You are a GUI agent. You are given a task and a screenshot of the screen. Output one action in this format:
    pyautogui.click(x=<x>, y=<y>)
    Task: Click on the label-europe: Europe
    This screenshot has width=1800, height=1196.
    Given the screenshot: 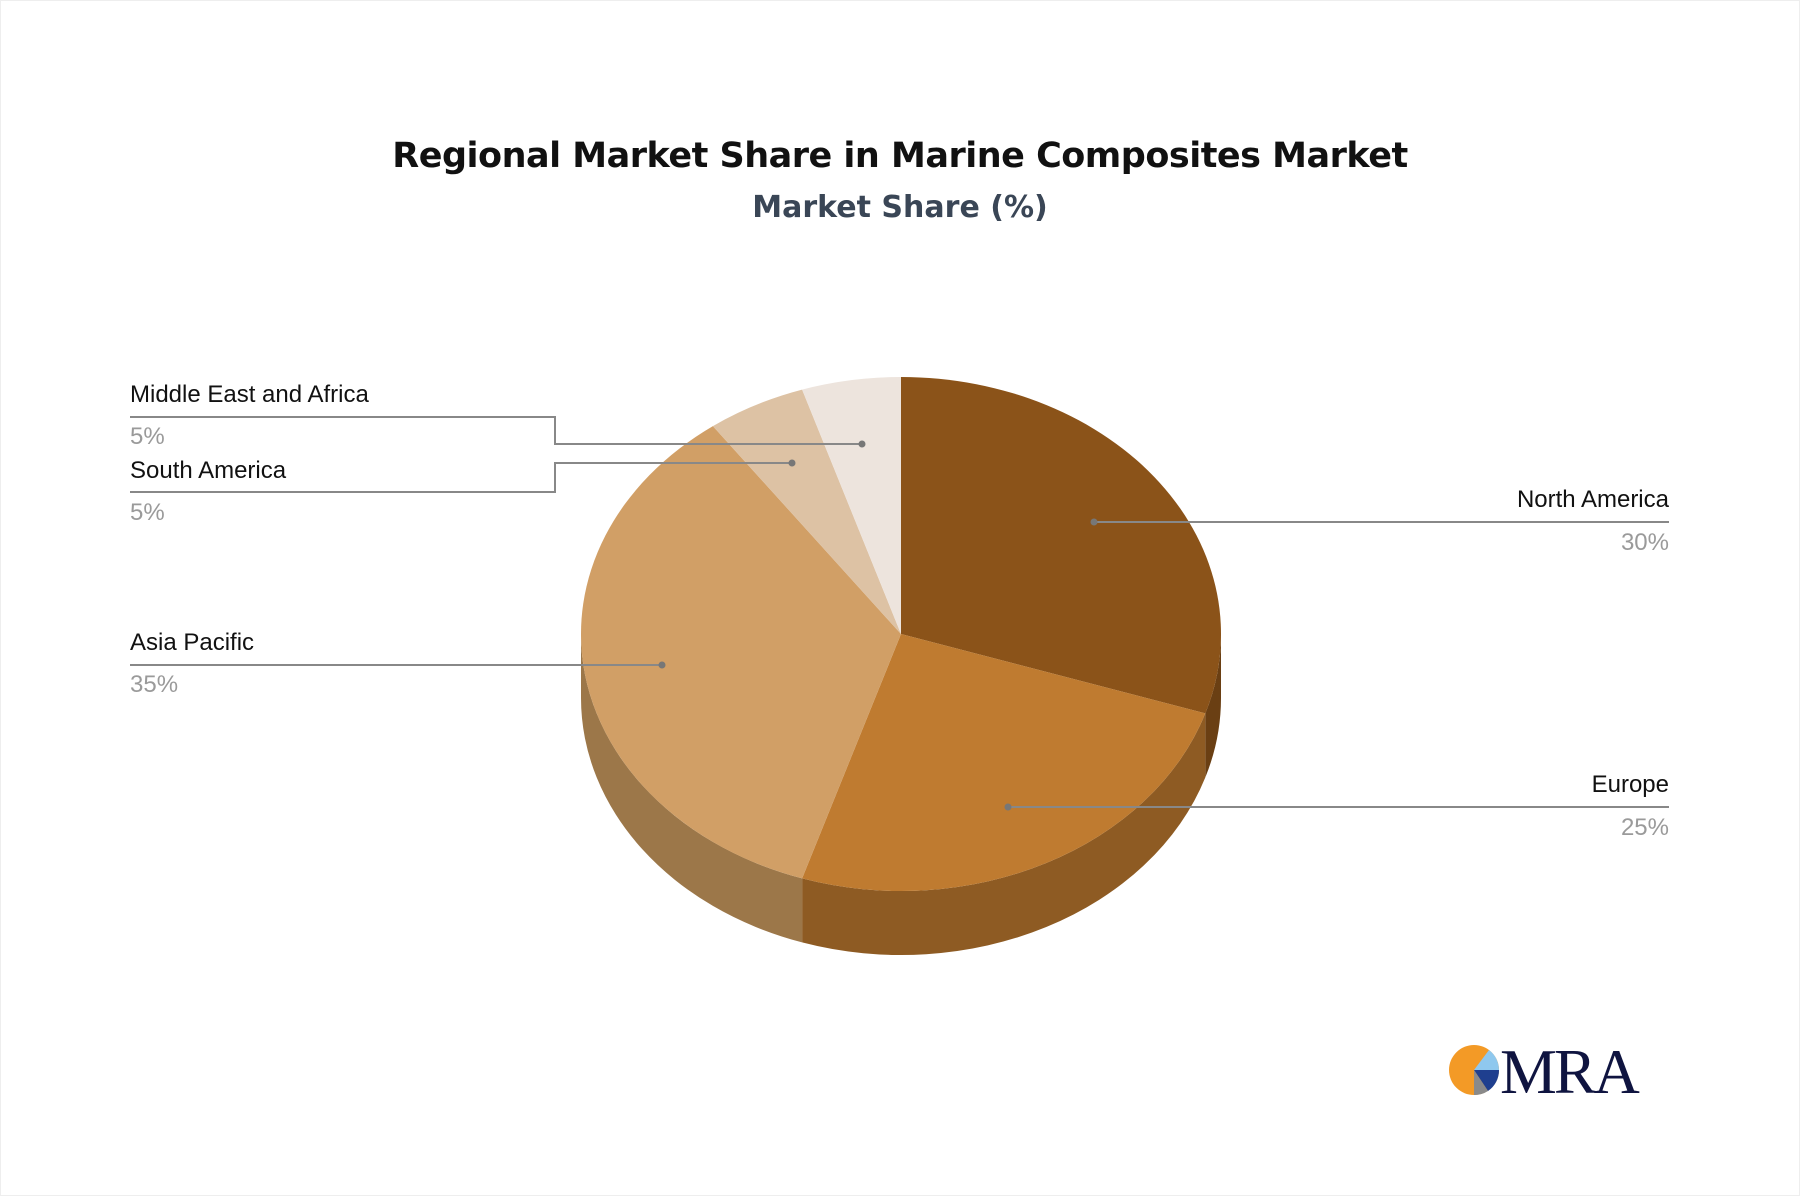 What is the action you would take?
    pyautogui.click(x=1630, y=784)
    